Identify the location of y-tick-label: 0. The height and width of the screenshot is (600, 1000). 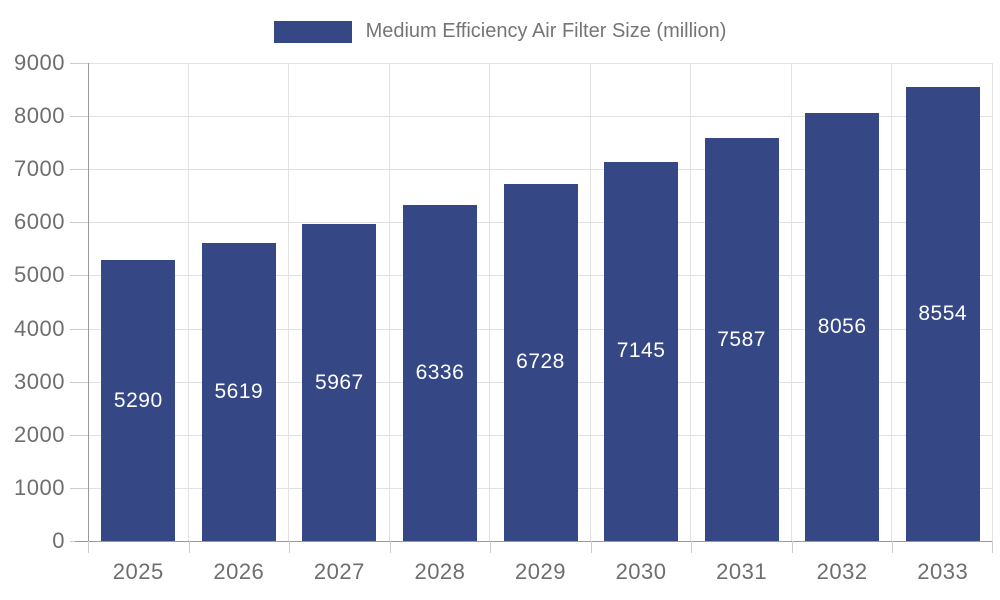
(58, 540).